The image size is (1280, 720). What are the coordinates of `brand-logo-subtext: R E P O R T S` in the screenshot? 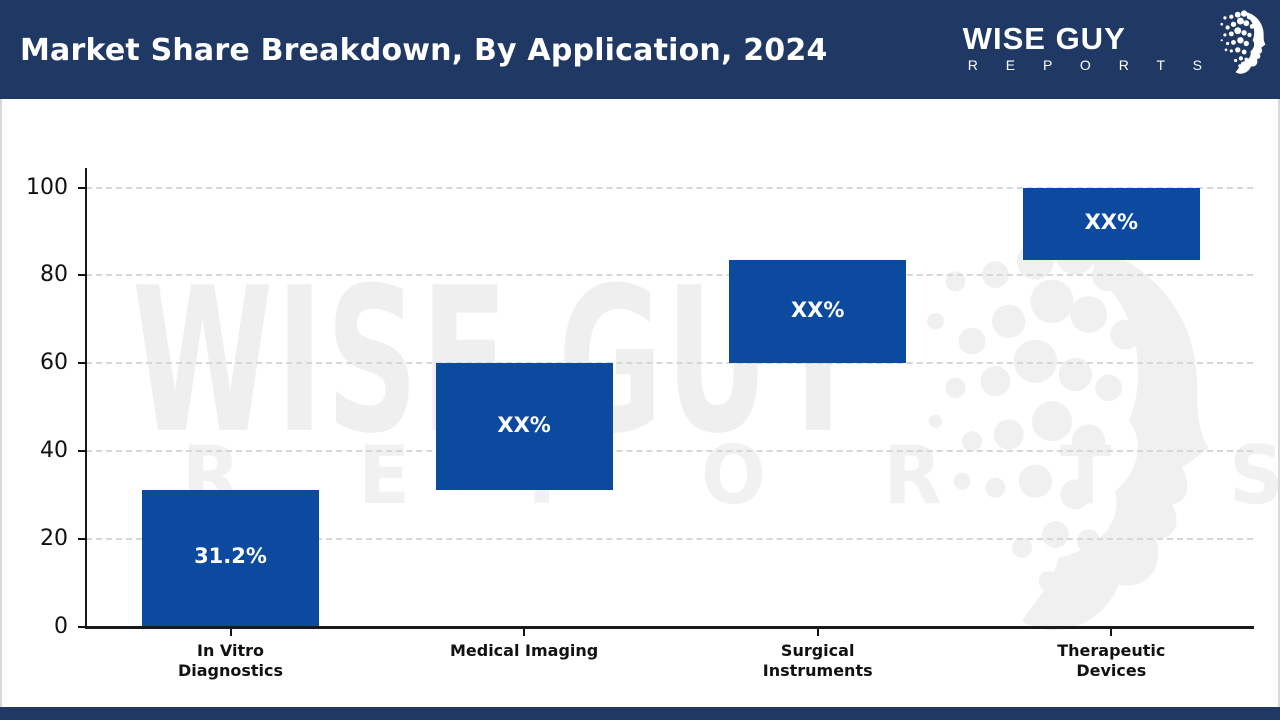 It's located at (1090, 65).